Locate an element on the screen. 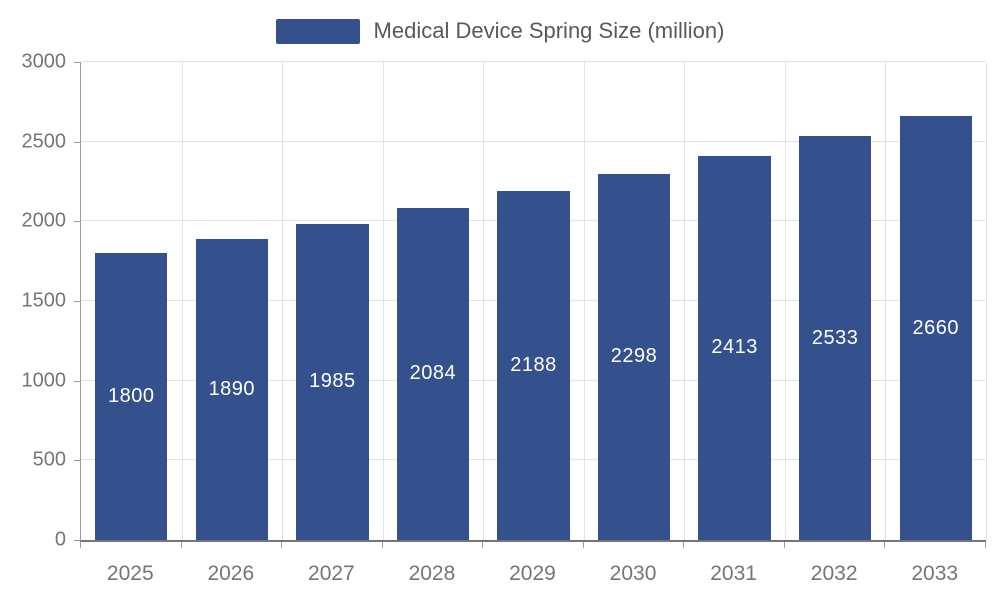 This screenshot has height=600, width=1000. bar-2025: 1800 is located at coordinates (131, 396).